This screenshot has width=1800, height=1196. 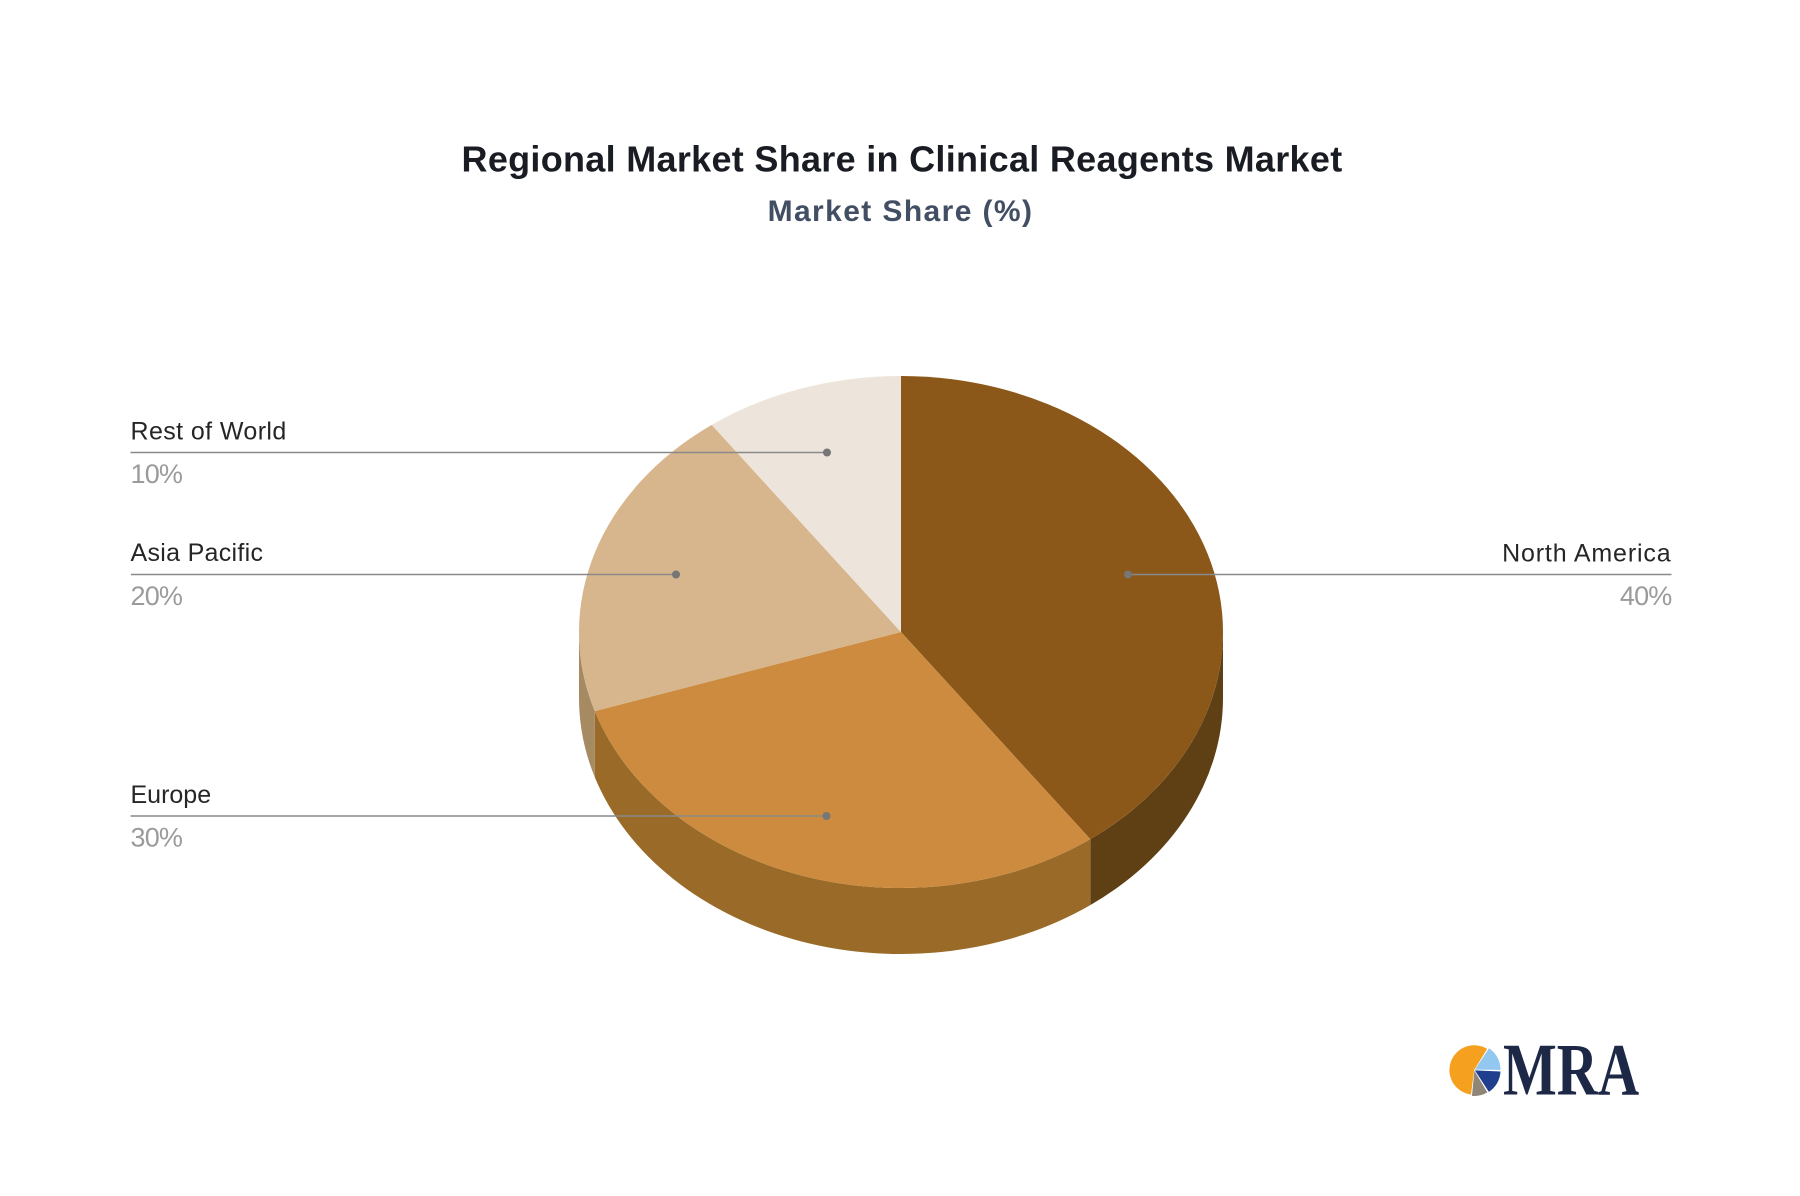 I want to click on svg-text: Asia Pacific, so click(x=197, y=553).